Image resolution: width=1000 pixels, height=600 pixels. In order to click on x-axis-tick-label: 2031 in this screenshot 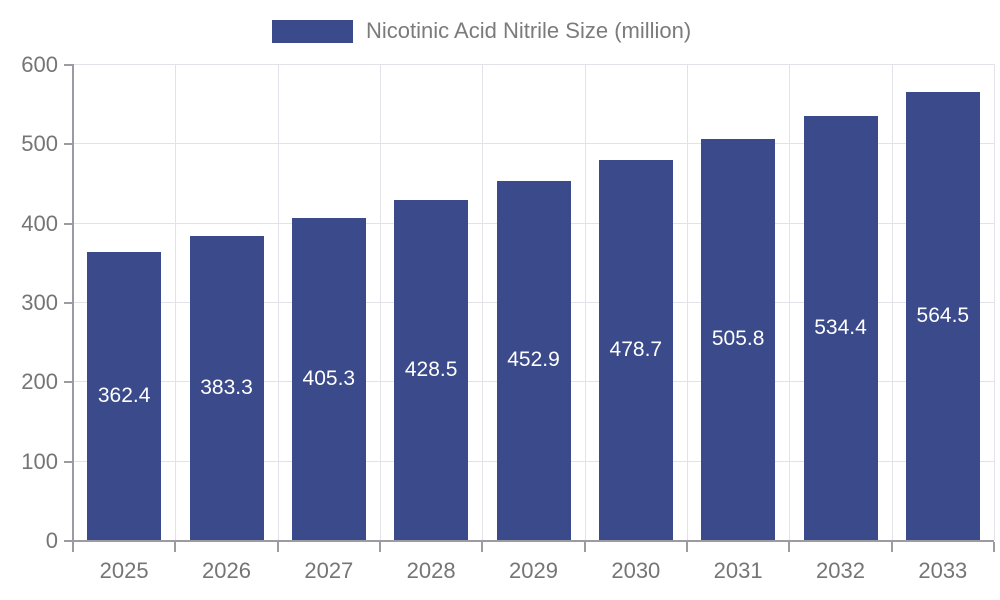, I will do `click(738, 570)`.